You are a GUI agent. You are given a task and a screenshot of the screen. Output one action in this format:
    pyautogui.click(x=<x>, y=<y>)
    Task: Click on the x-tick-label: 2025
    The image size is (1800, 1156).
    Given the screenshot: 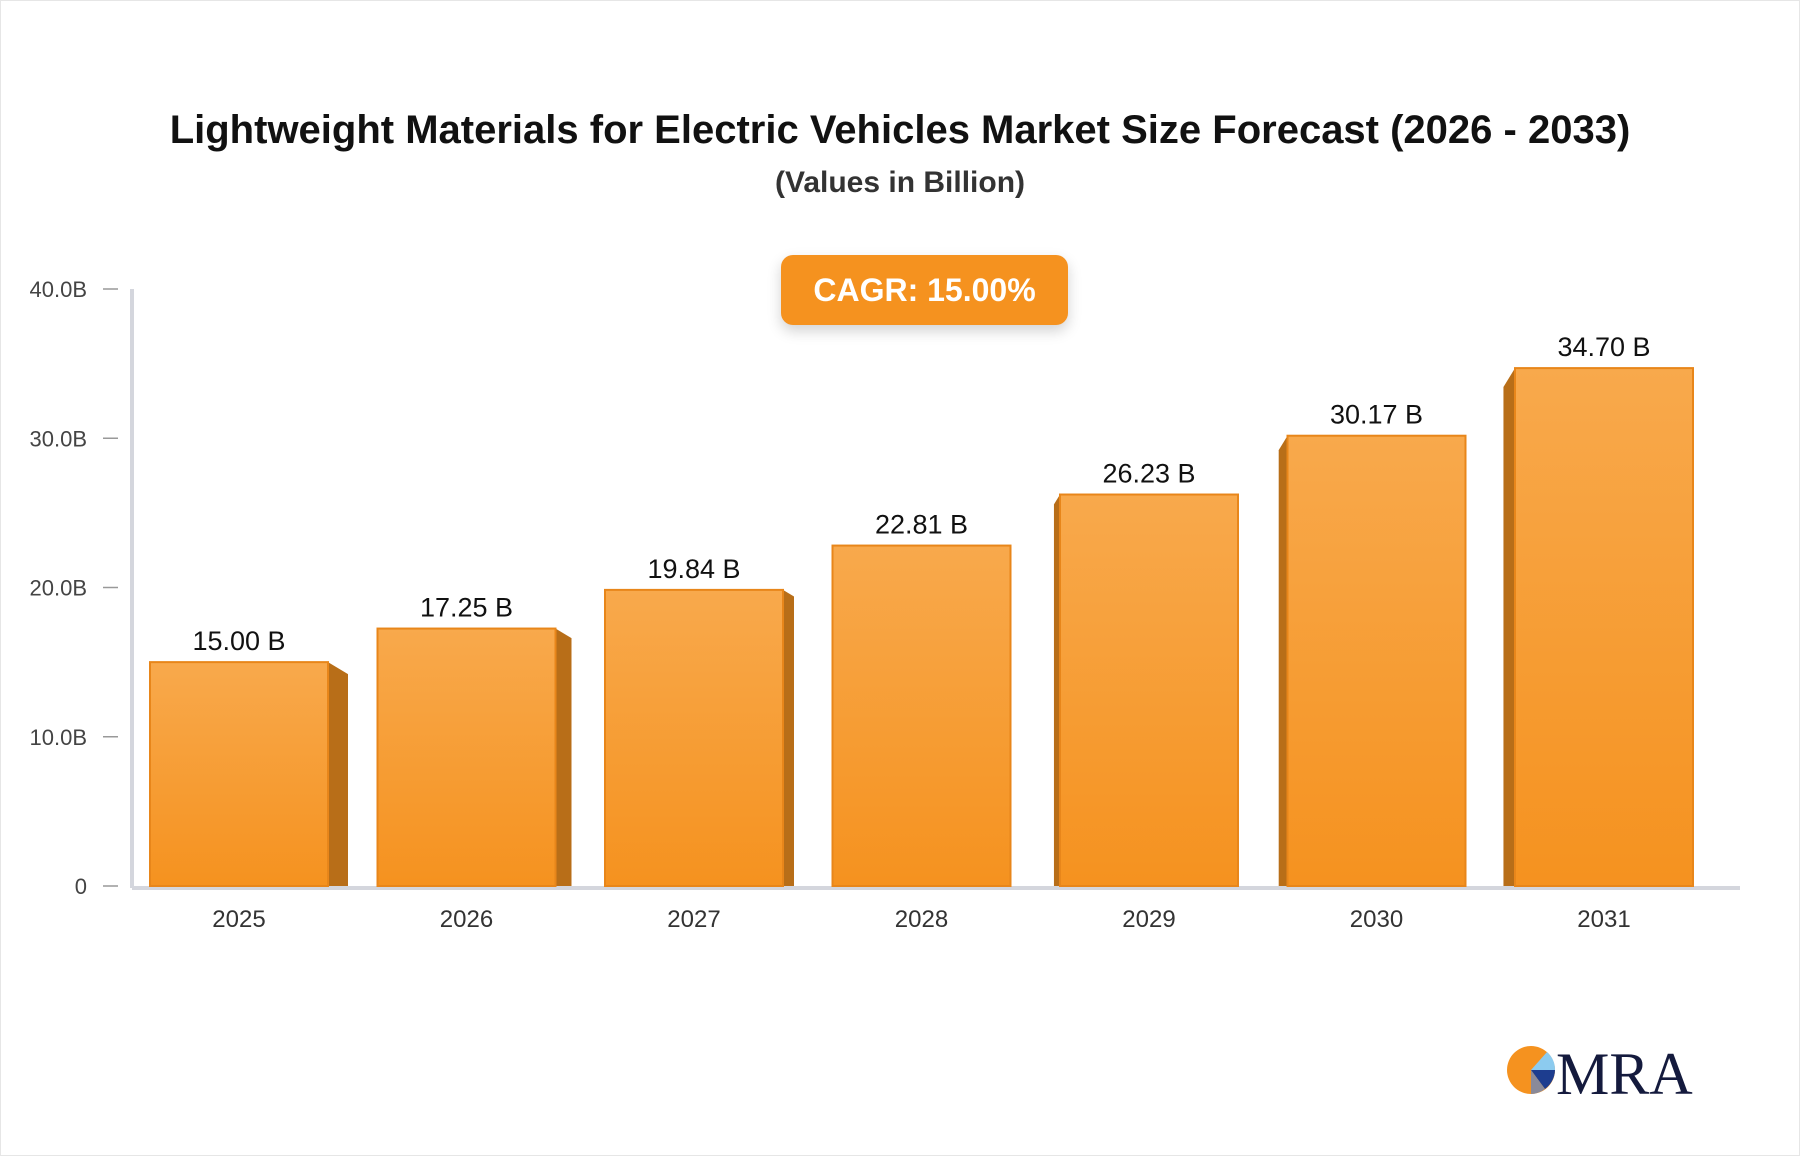 What is the action you would take?
    pyautogui.click(x=238, y=919)
    